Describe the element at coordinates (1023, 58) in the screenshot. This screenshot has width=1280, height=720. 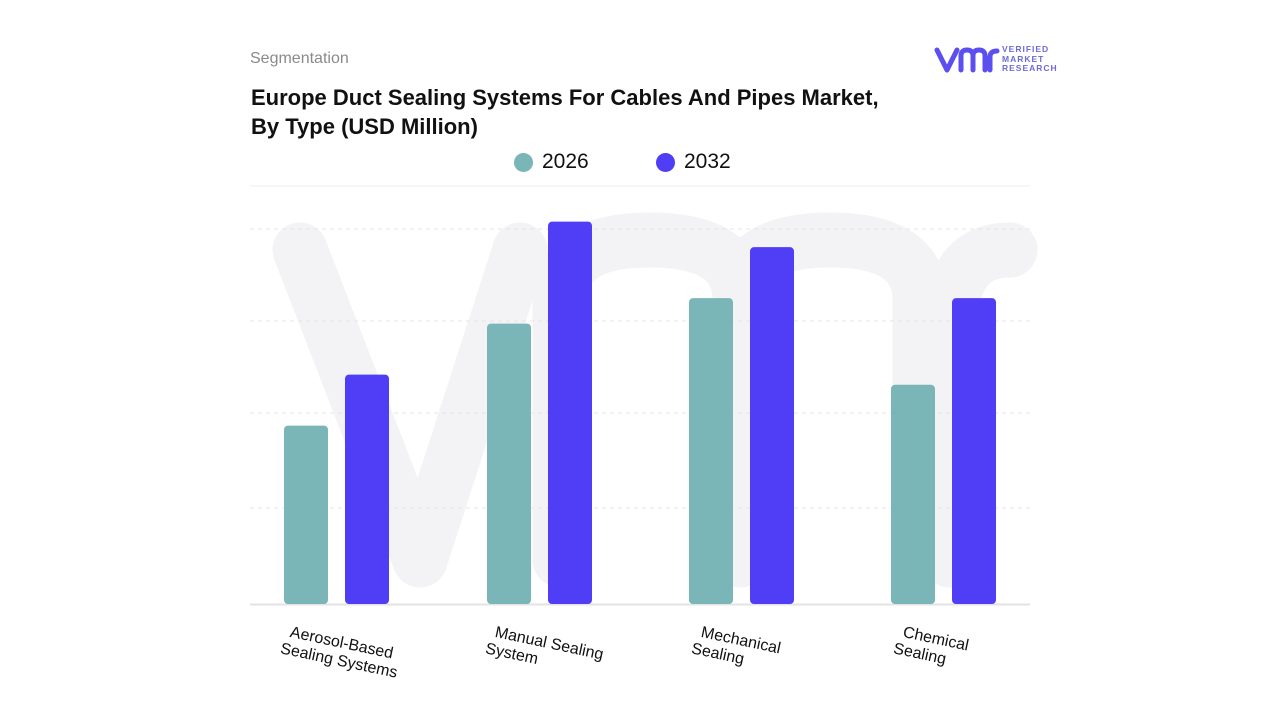
I see `logo-line-2: MARKET` at that location.